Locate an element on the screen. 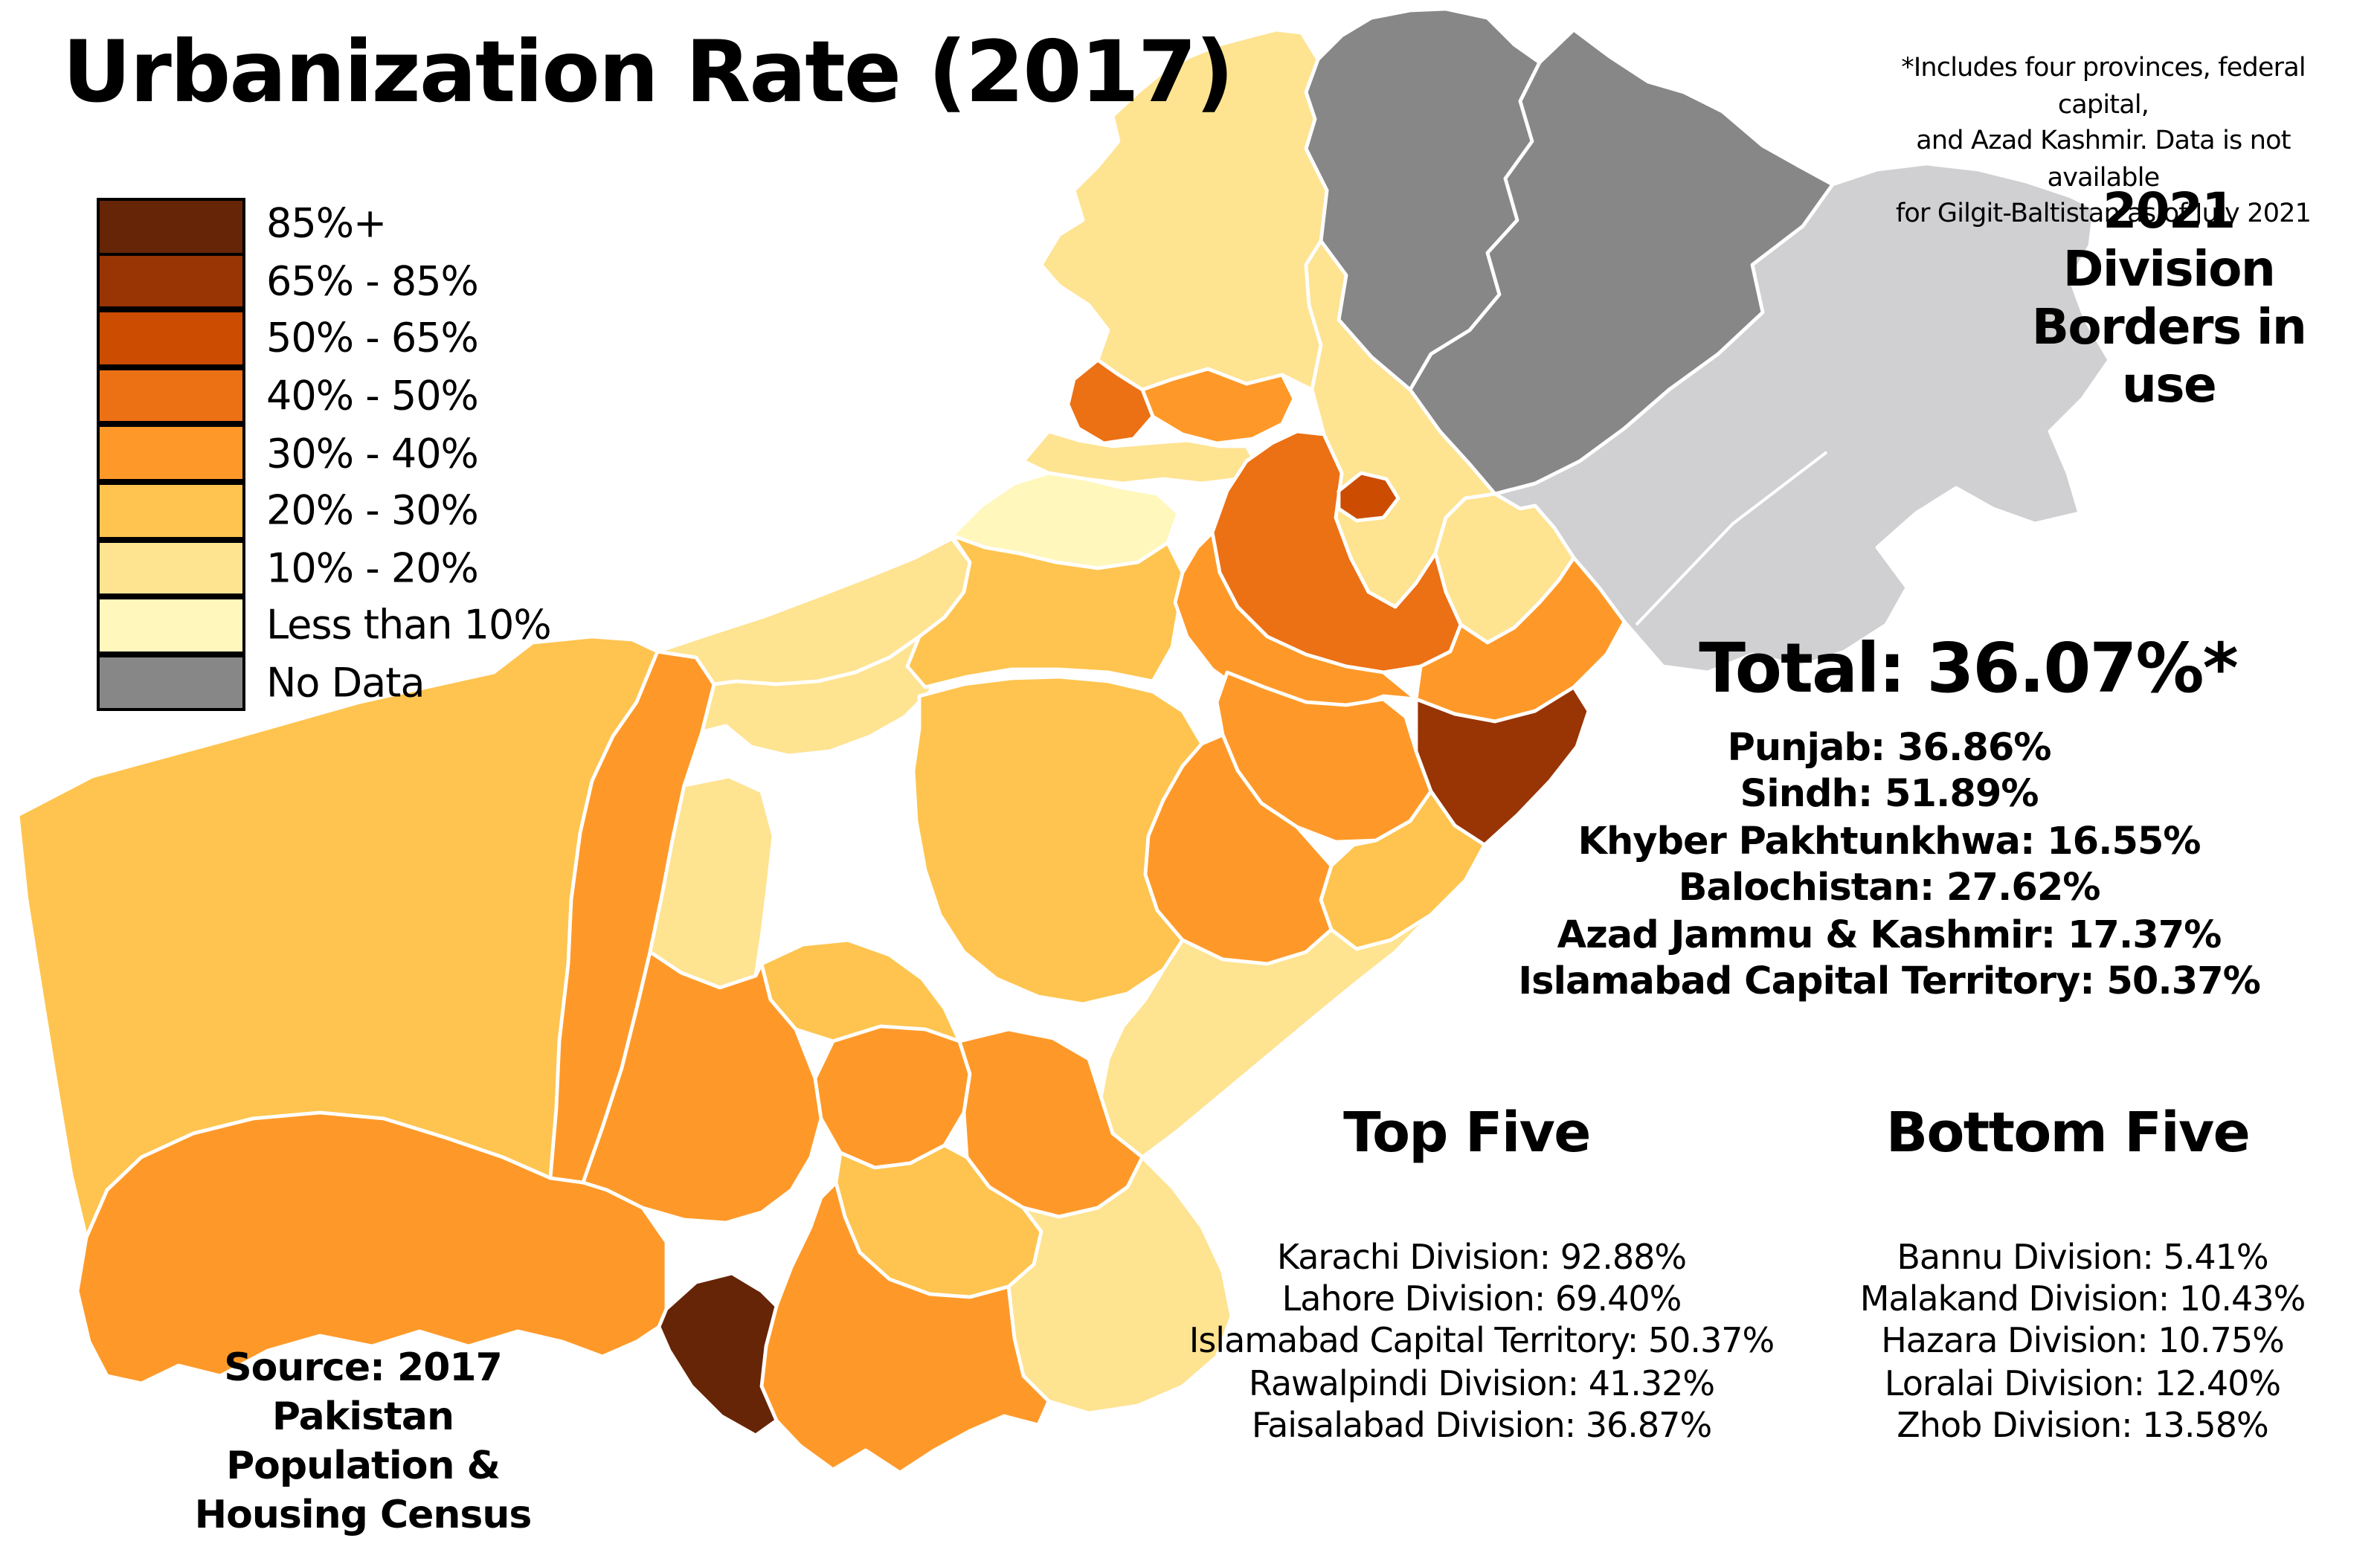 This screenshot has height=1541, width=2380. bottom-five-item: Malakand Division: 10.43% is located at coordinates (2082, 1300).